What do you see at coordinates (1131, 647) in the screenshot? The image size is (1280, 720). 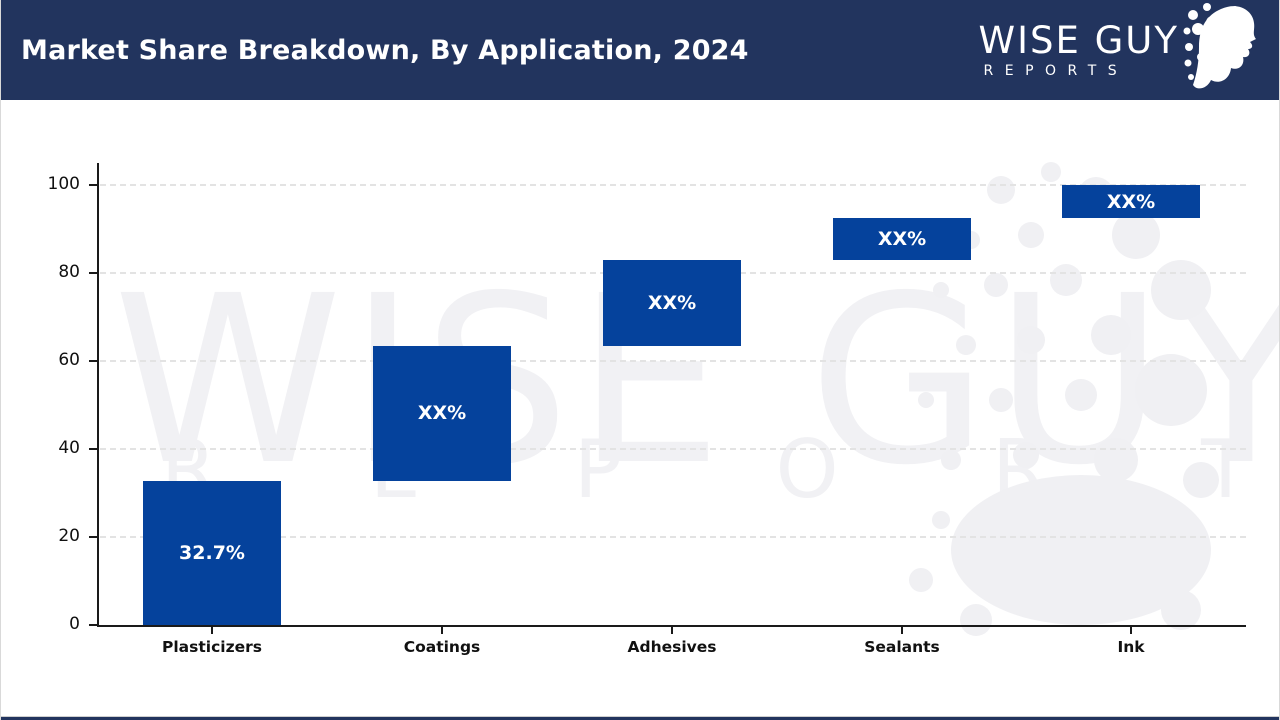 I see `category-label-ink: Ink` at bounding box center [1131, 647].